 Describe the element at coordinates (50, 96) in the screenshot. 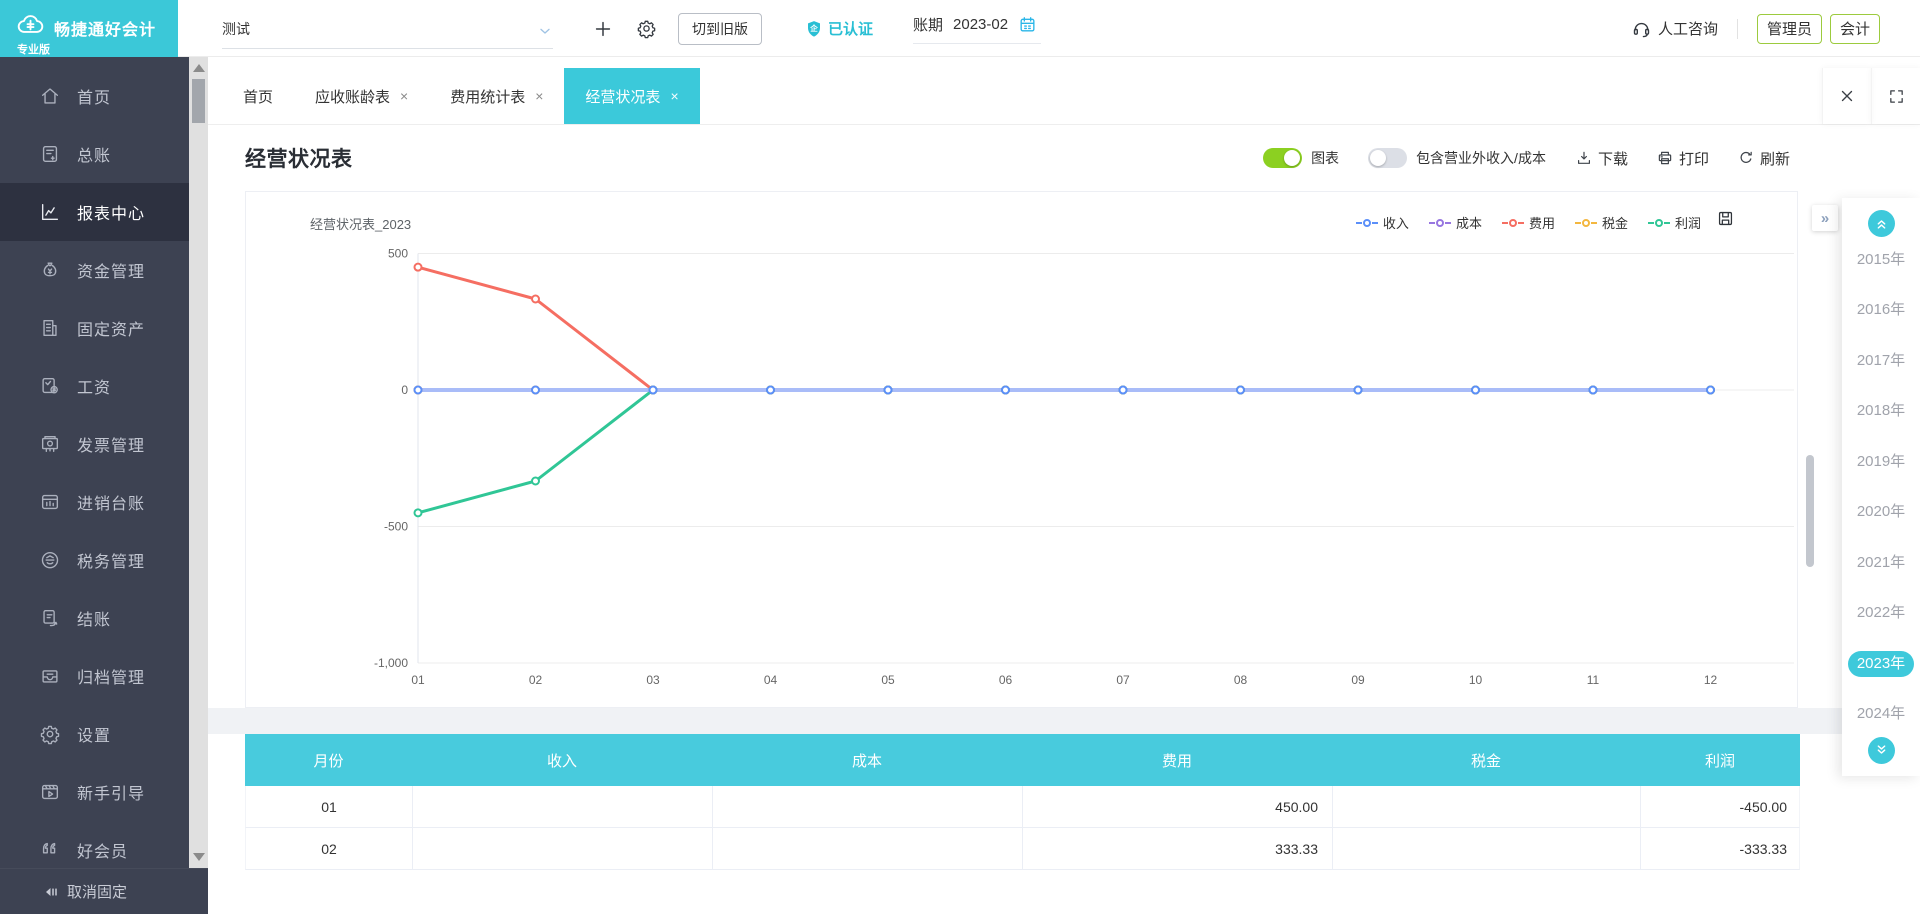

I see `home-icon` at that location.